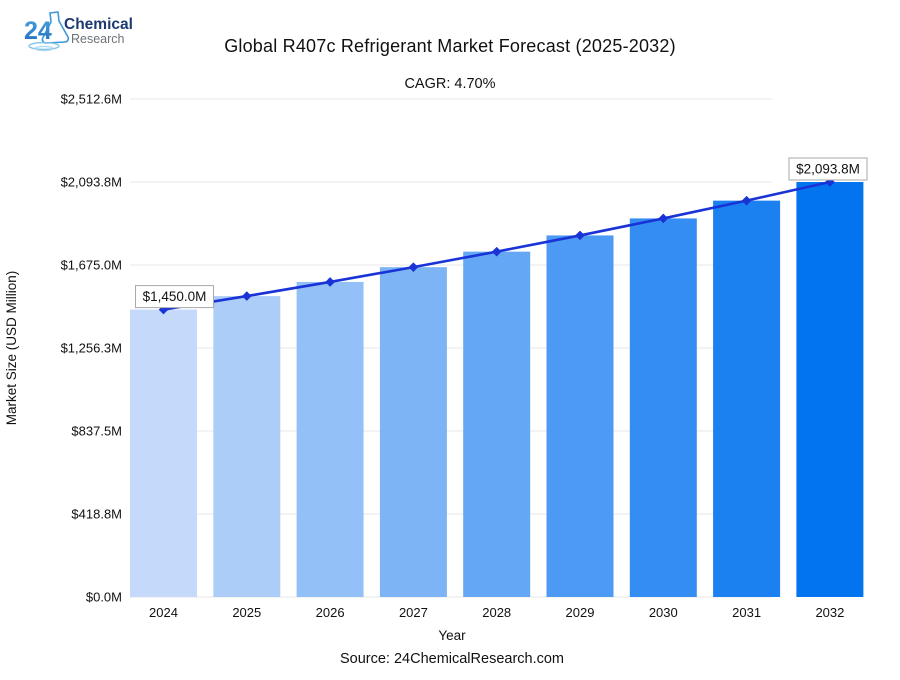 This screenshot has height=680, width=900. What do you see at coordinates (98, 24) in the screenshot?
I see `logo-word-chemical: Chemical` at bounding box center [98, 24].